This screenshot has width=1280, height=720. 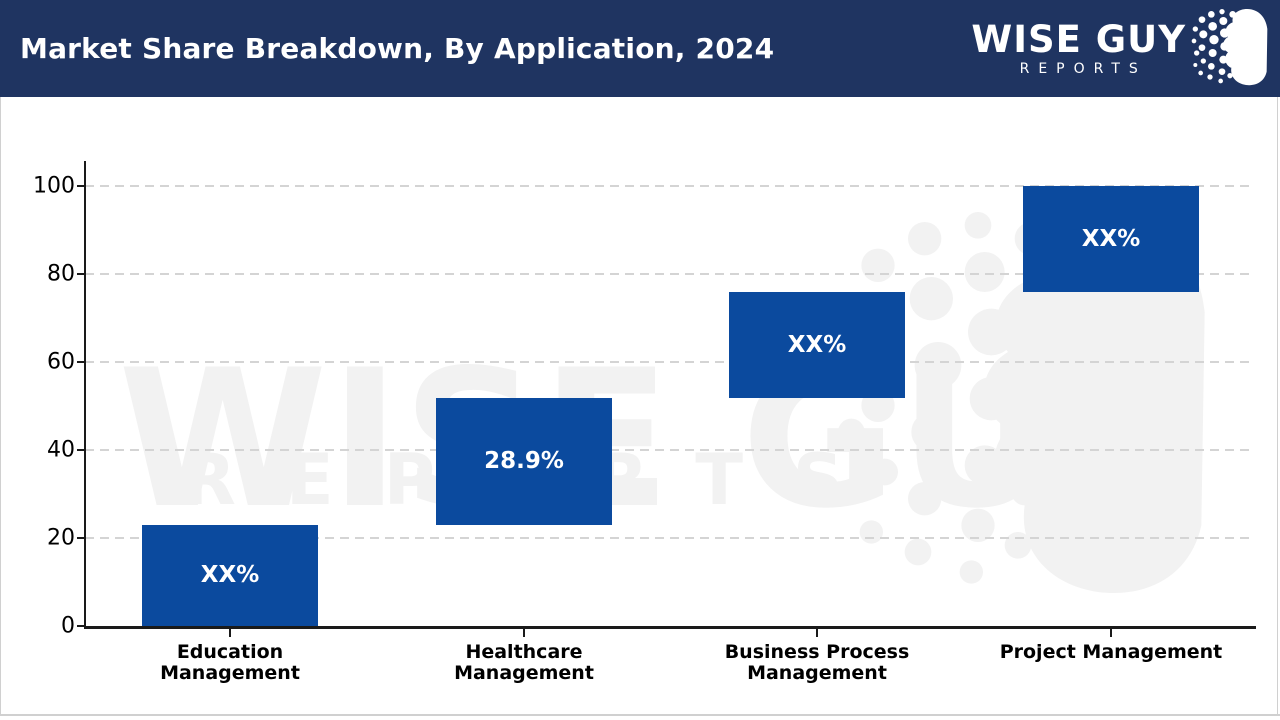 What do you see at coordinates (0, 405) in the screenshot?
I see `left-border-line` at bounding box center [0, 405].